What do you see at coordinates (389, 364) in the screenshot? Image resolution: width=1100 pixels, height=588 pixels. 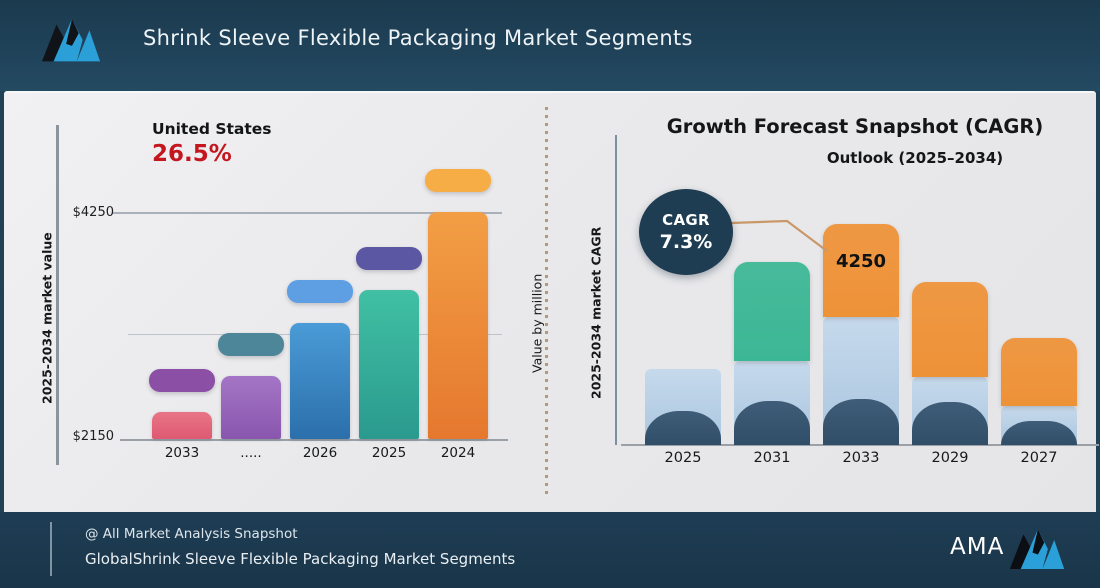 I see `bar-2025` at bounding box center [389, 364].